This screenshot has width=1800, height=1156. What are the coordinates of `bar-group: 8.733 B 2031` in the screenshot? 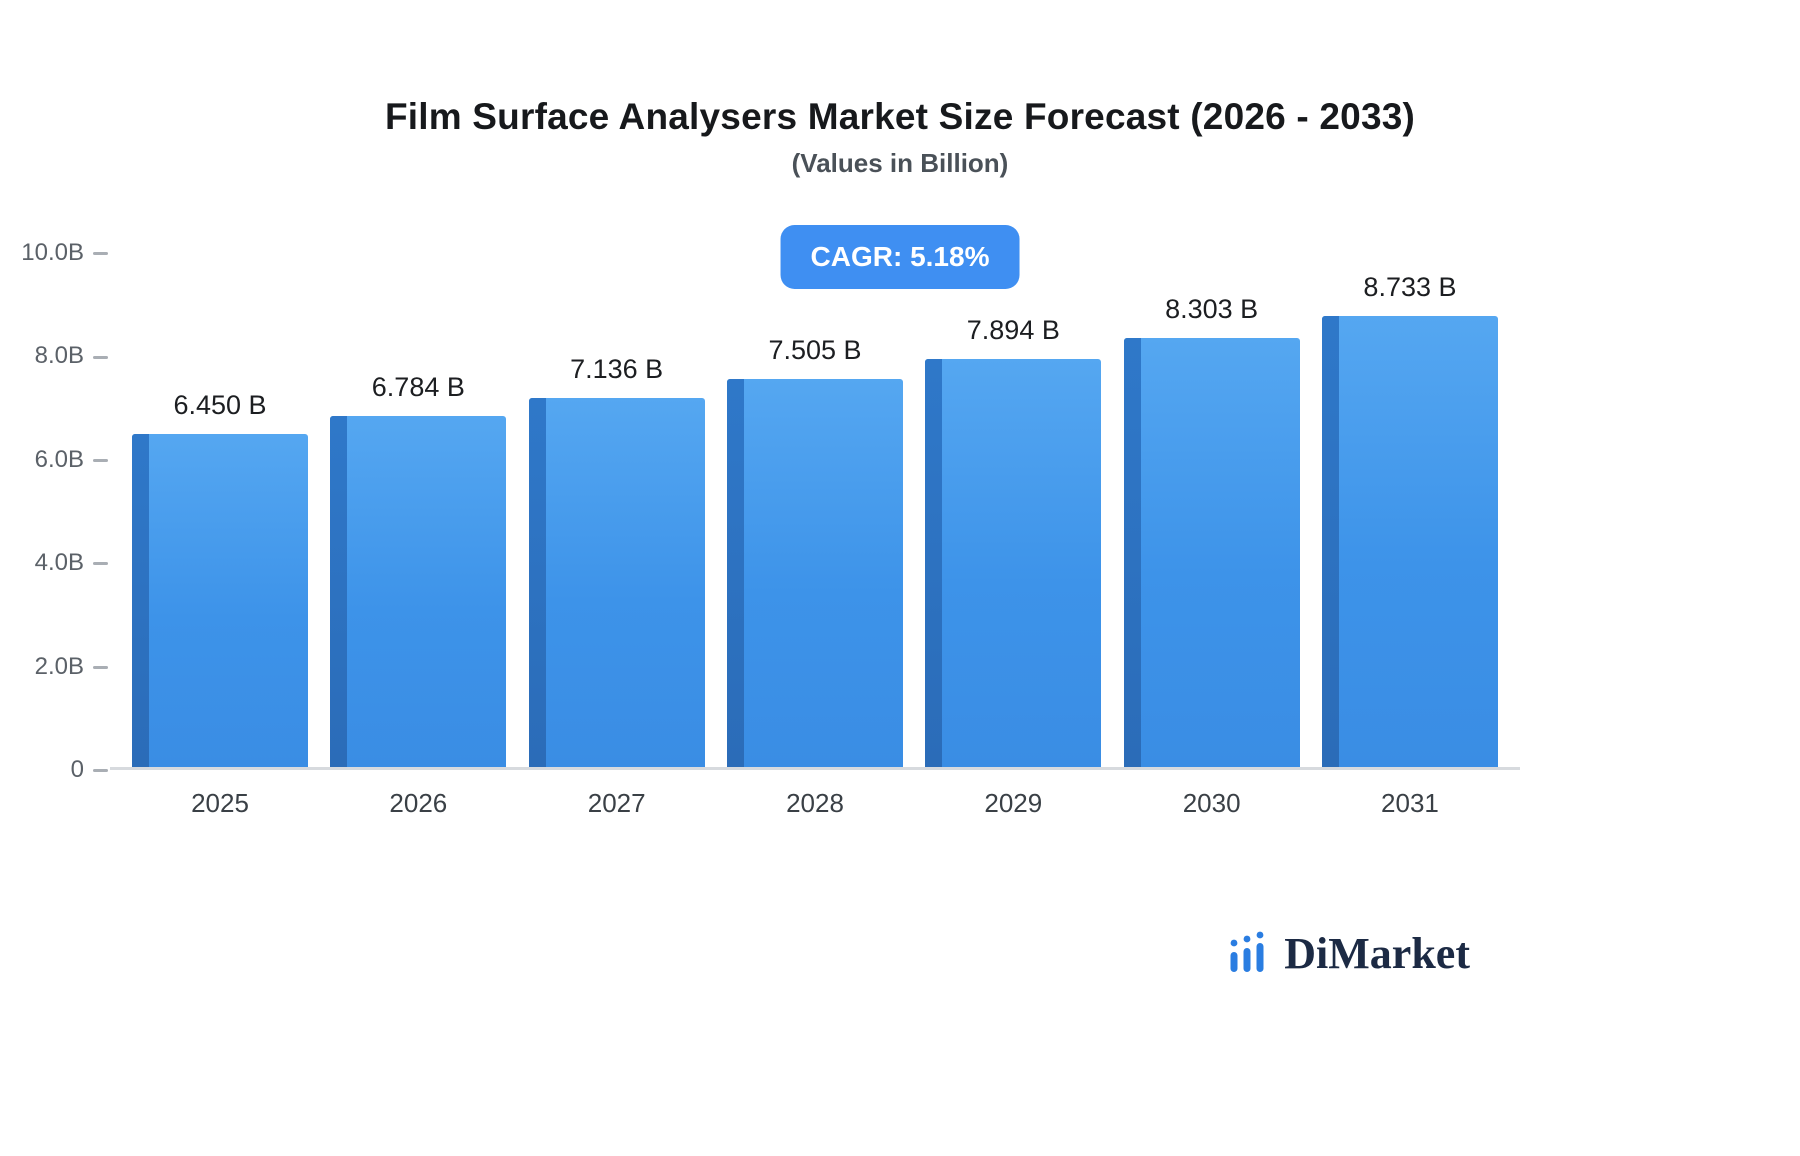 It's located at (1409, 545).